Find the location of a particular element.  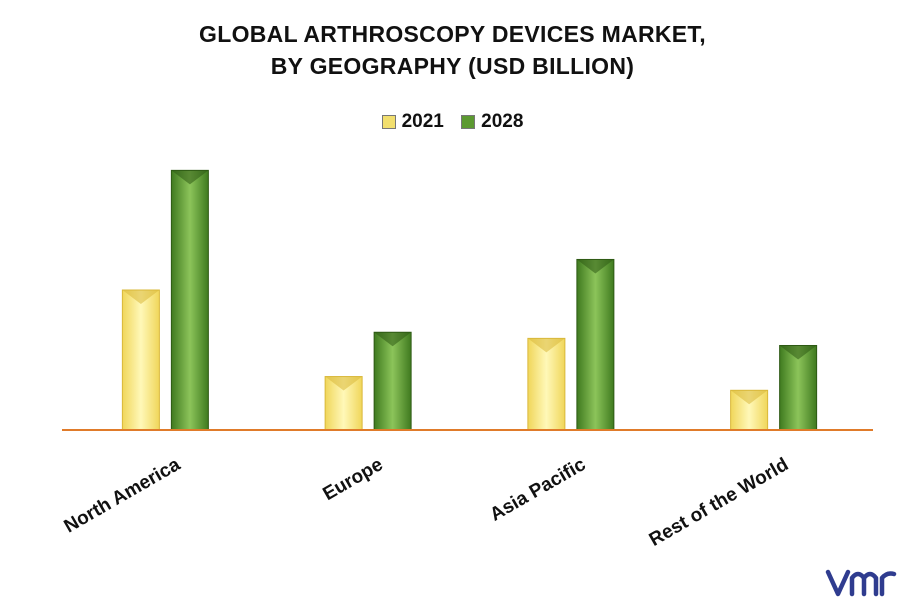

bar-2028-north-america is located at coordinates (189, 300).